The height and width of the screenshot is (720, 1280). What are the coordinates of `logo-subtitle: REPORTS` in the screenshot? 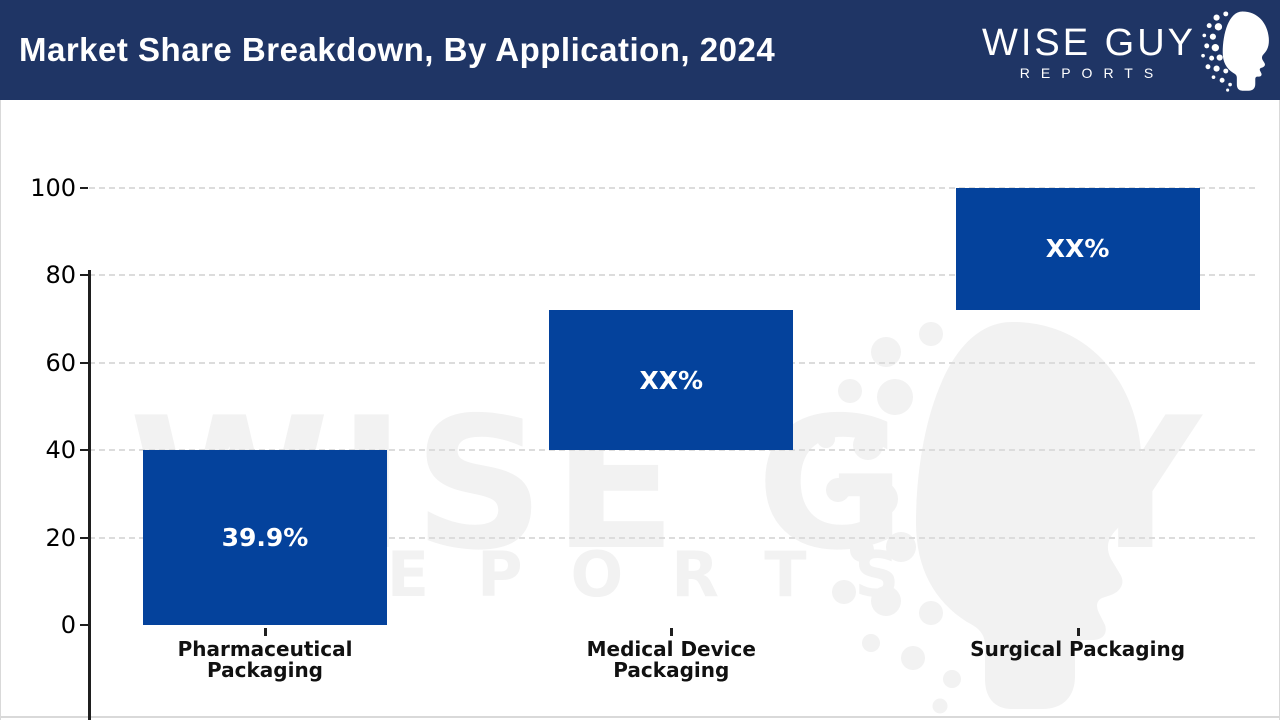 It's located at (1092, 73).